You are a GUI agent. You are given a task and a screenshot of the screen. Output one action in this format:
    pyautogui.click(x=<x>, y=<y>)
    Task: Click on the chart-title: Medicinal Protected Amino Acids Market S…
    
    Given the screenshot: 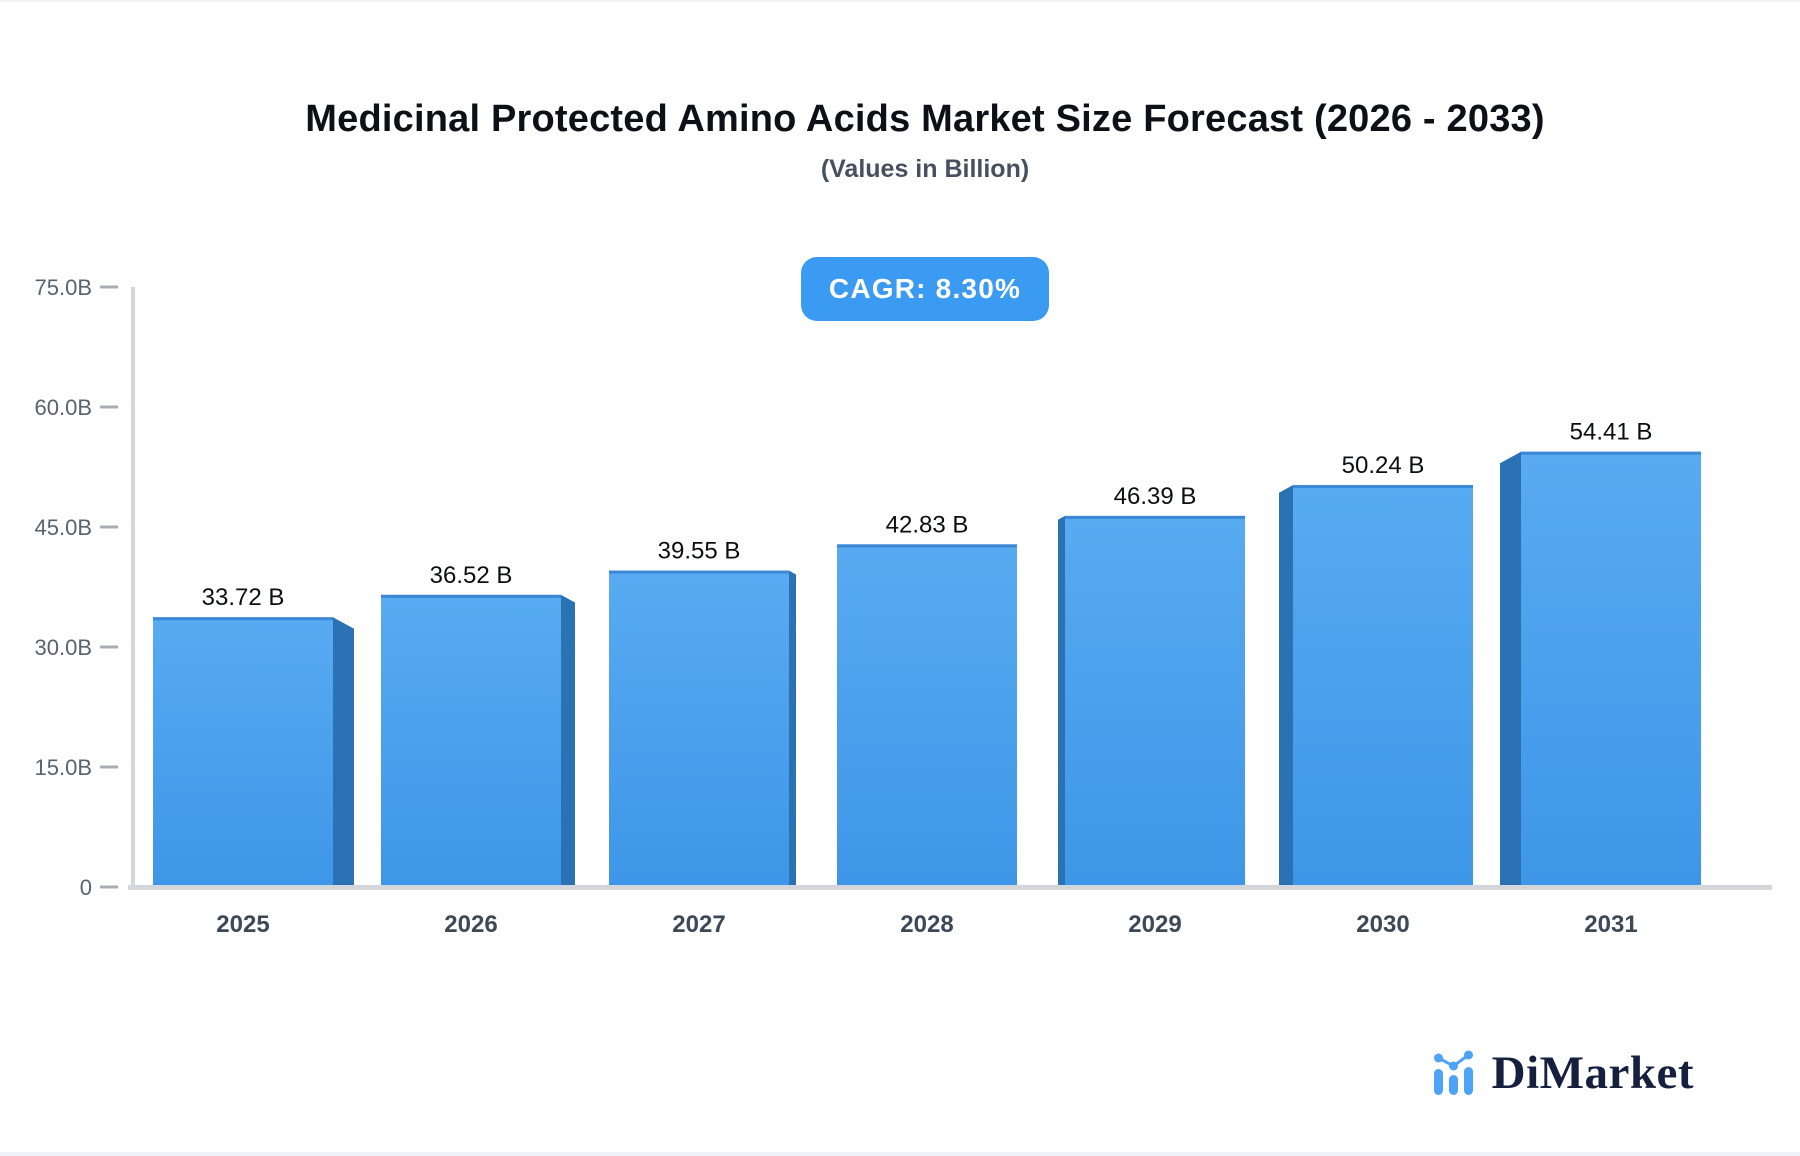 What is the action you would take?
    pyautogui.click(x=925, y=119)
    